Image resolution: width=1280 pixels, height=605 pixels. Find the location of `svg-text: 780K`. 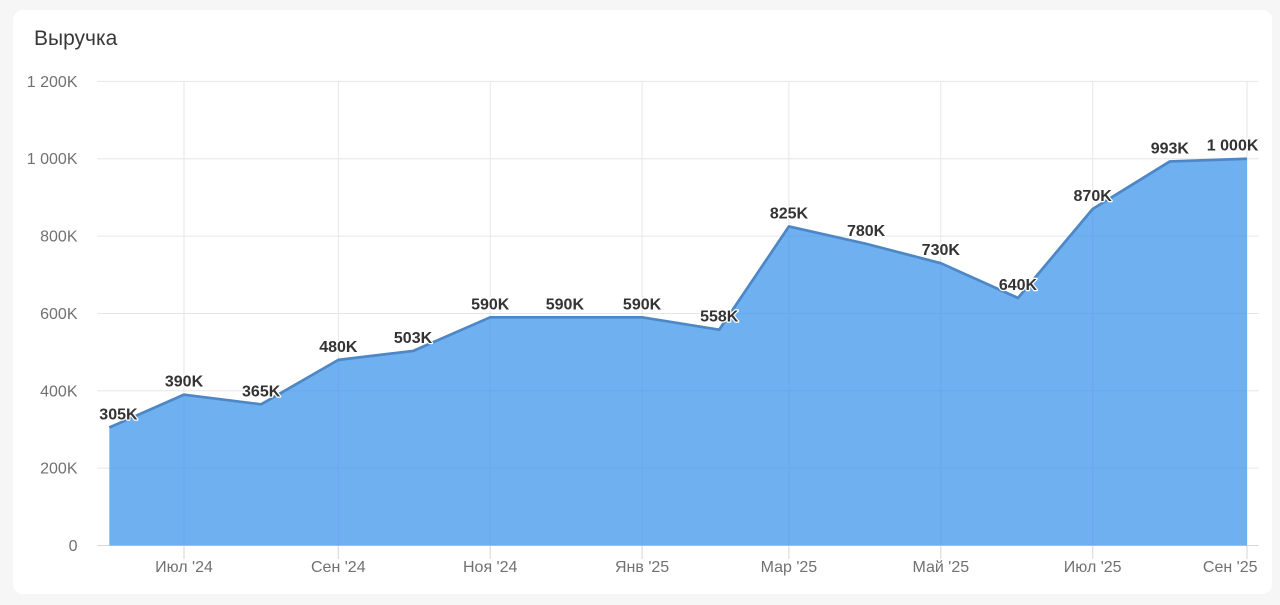

svg-text: 780K is located at coordinates (866, 231).